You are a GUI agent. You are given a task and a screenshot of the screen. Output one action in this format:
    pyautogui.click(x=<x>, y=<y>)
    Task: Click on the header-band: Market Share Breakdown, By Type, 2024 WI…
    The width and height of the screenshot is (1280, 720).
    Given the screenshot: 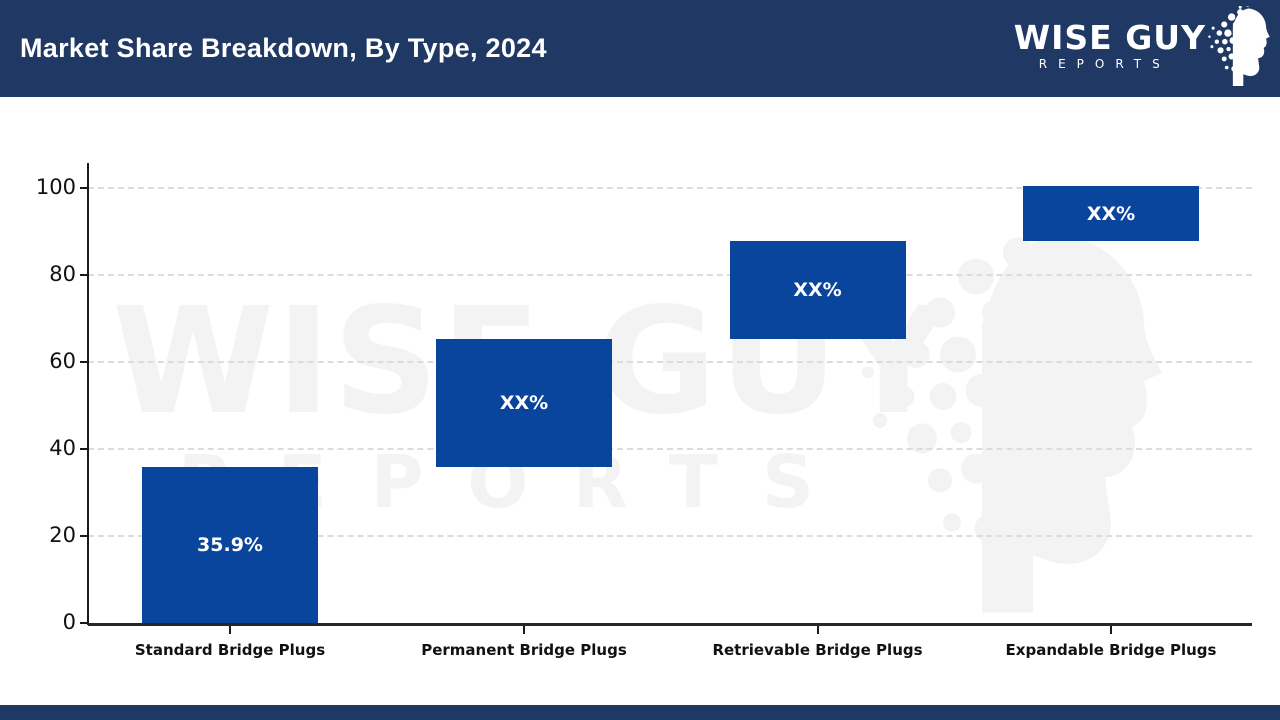 What is the action you would take?
    pyautogui.click(x=640, y=48)
    